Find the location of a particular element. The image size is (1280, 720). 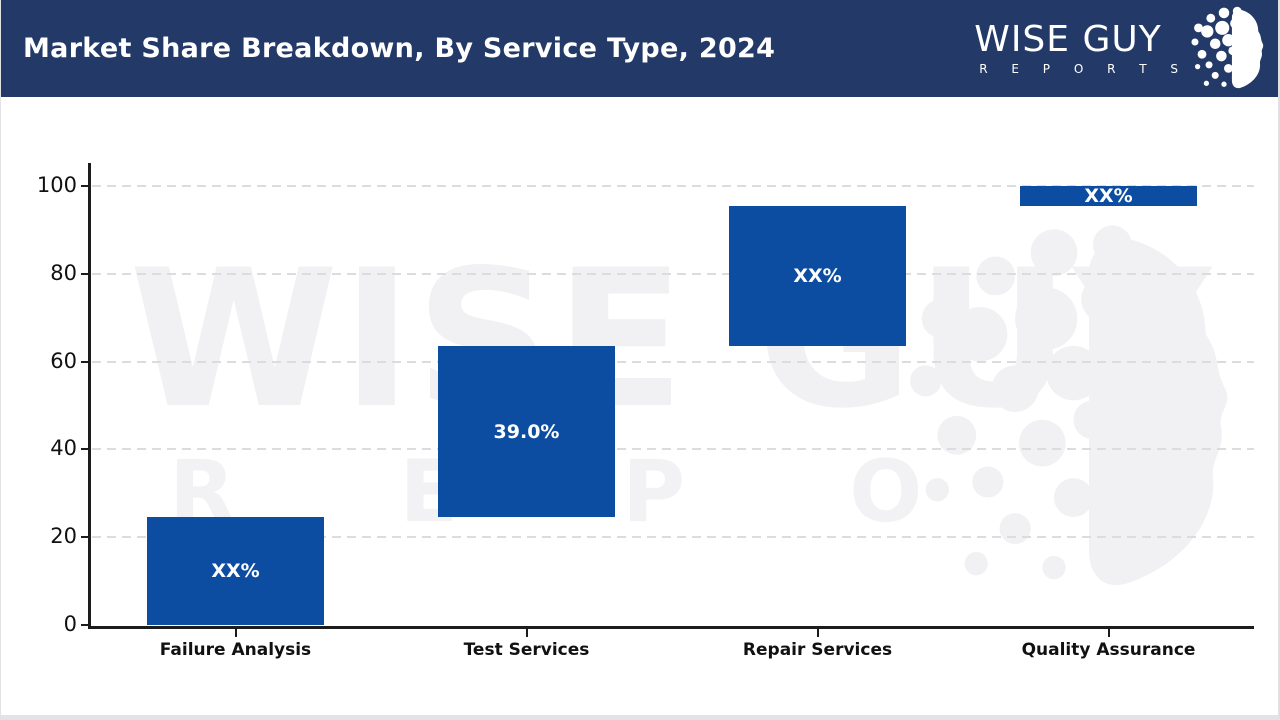

y-tick-label-100: 100 is located at coordinates (56, 185).